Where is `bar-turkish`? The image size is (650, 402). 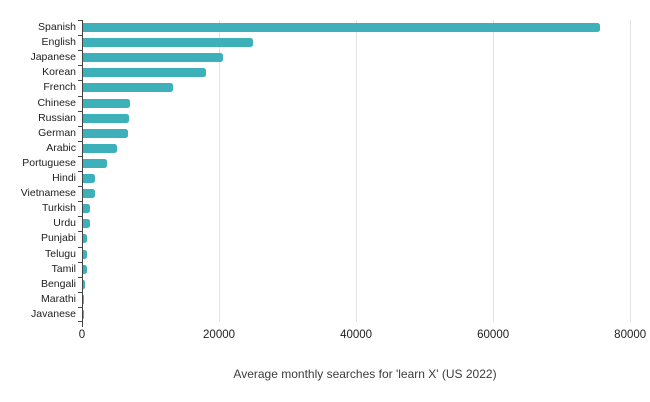
bar-turkish is located at coordinates (87, 209).